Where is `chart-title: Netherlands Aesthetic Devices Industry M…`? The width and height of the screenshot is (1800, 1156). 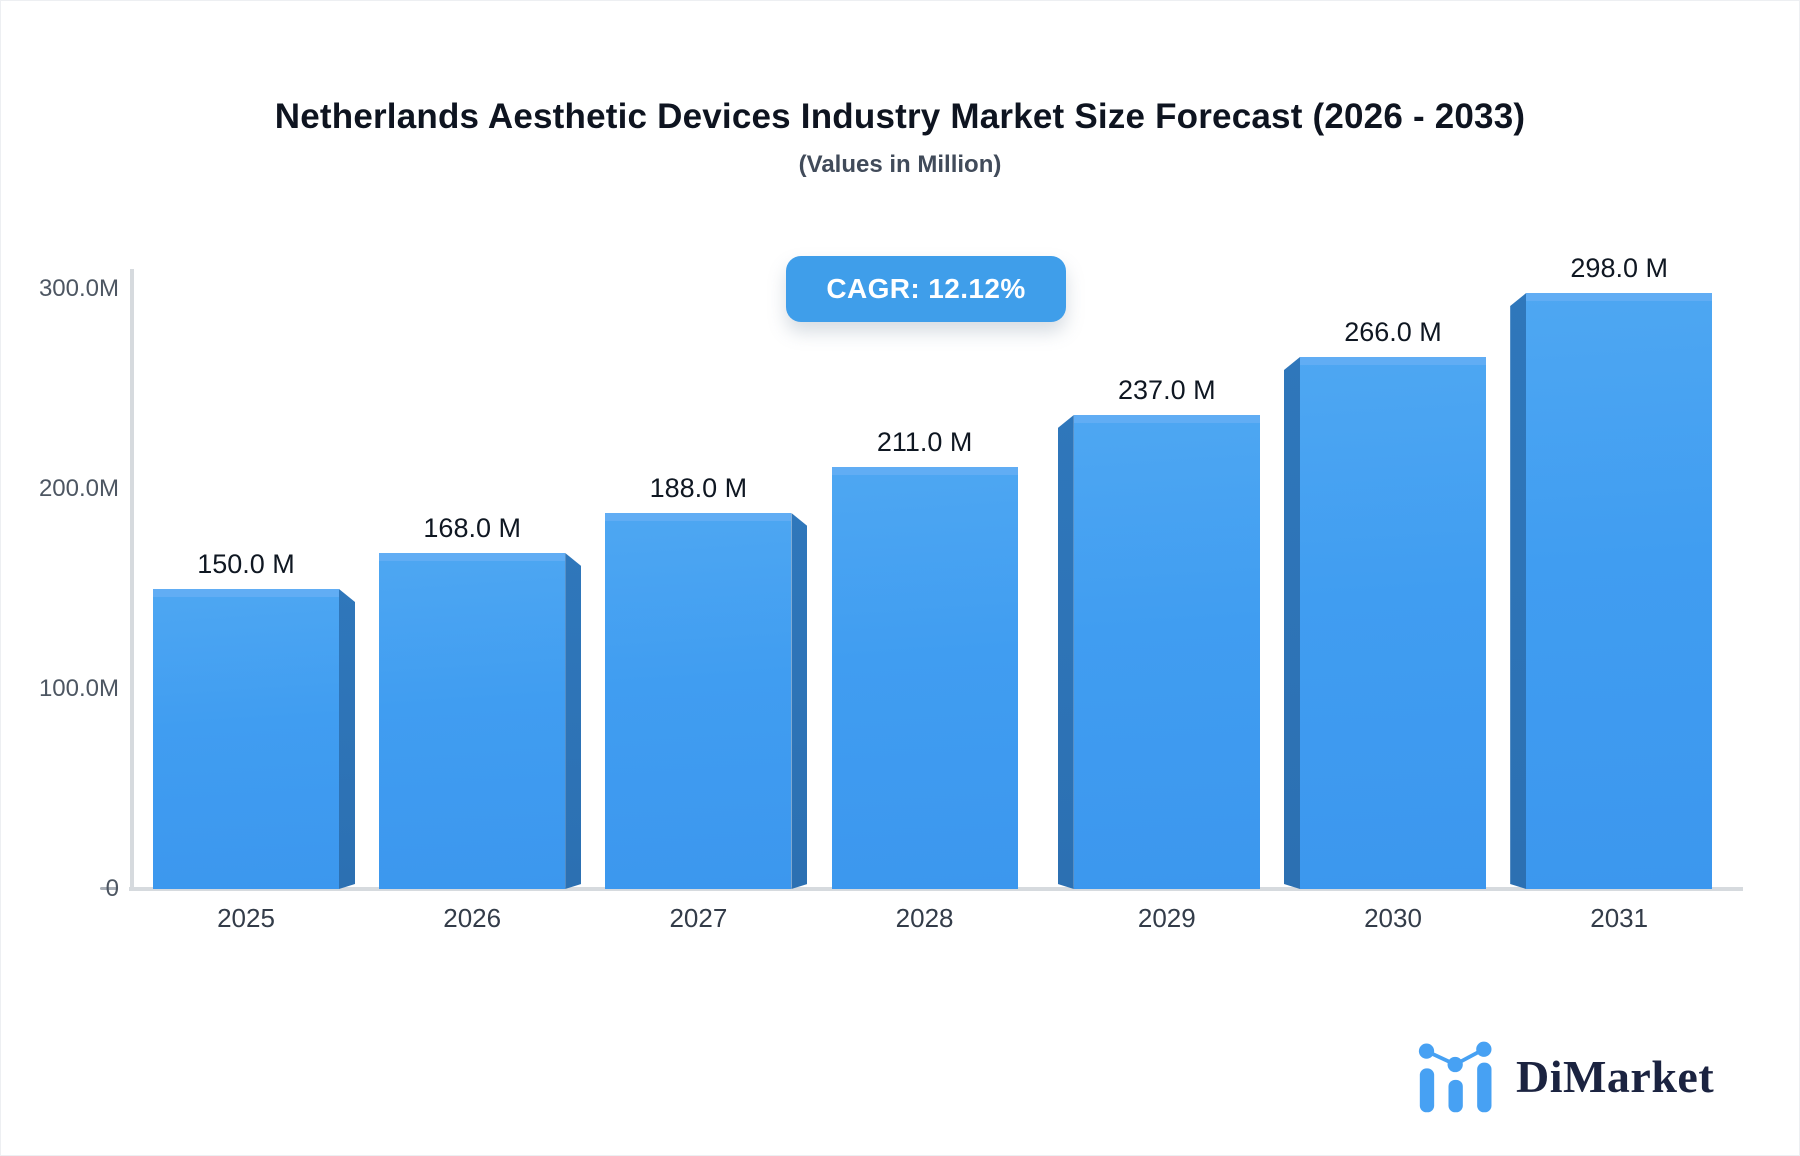 chart-title: Netherlands Aesthetic Devices Industry M… is located at coordinates (900, 116).